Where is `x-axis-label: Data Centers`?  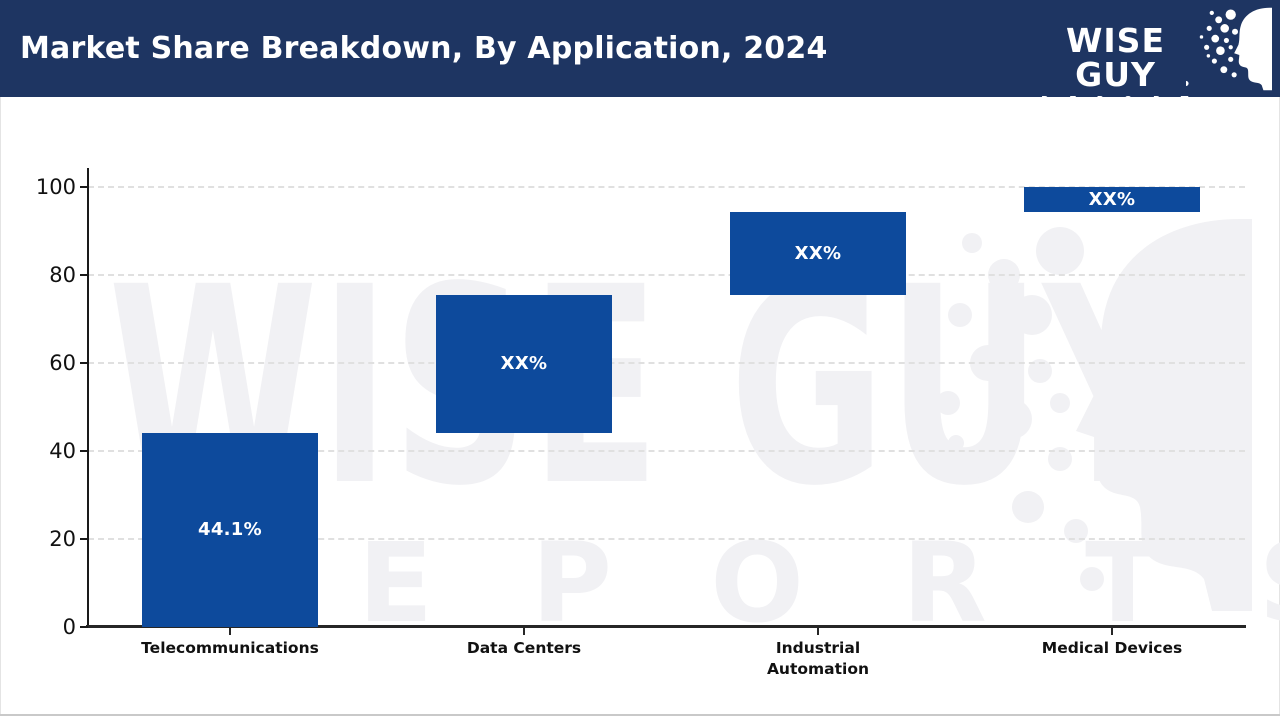 x-axis-label: Data Centers is located at coordinates (524, 648).